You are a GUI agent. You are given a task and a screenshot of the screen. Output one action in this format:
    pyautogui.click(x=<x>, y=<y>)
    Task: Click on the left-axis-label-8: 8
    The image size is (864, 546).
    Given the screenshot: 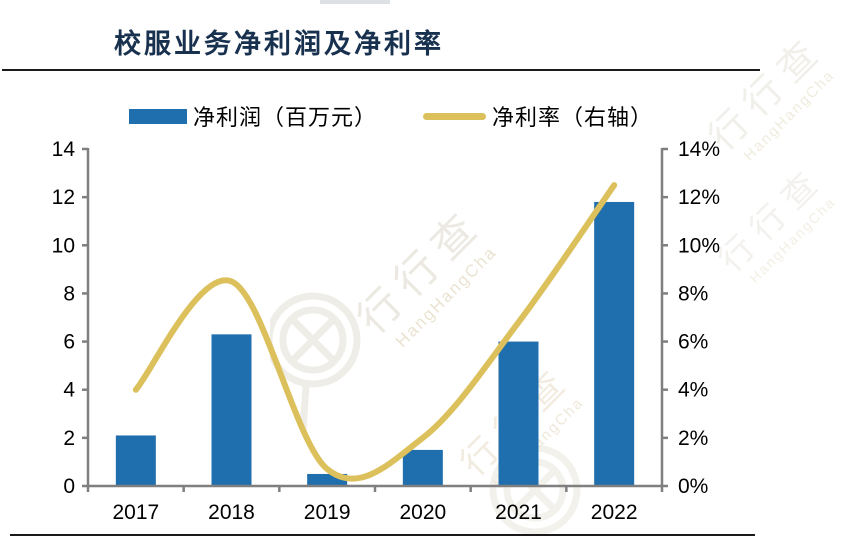 What is the action you would take?
    pyautogui.click(x=69, y=293)
    